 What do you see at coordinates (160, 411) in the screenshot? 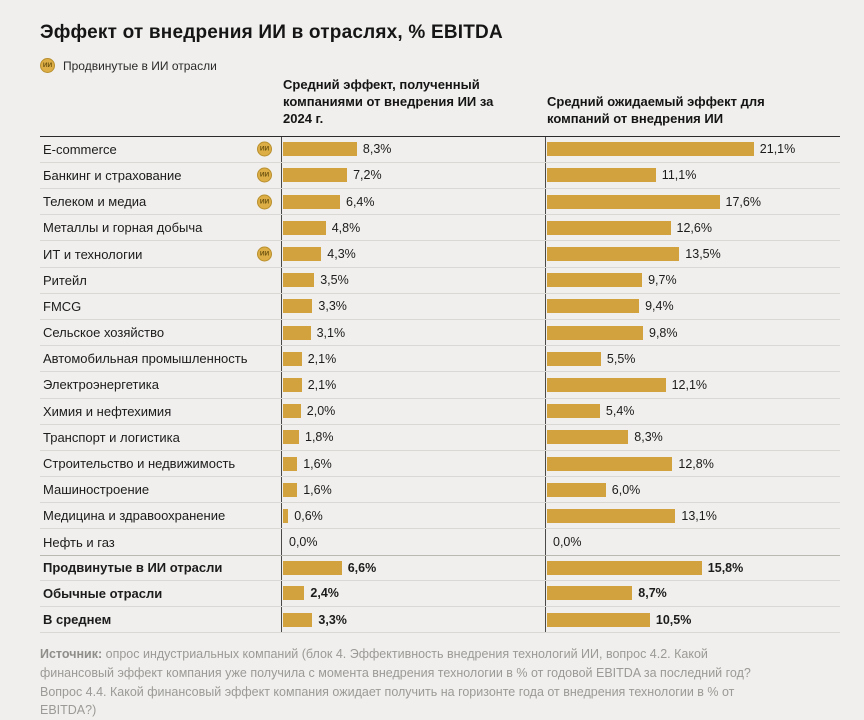
I see `row-label: Химия и нефтехимия` at bounding box center [160, 411].